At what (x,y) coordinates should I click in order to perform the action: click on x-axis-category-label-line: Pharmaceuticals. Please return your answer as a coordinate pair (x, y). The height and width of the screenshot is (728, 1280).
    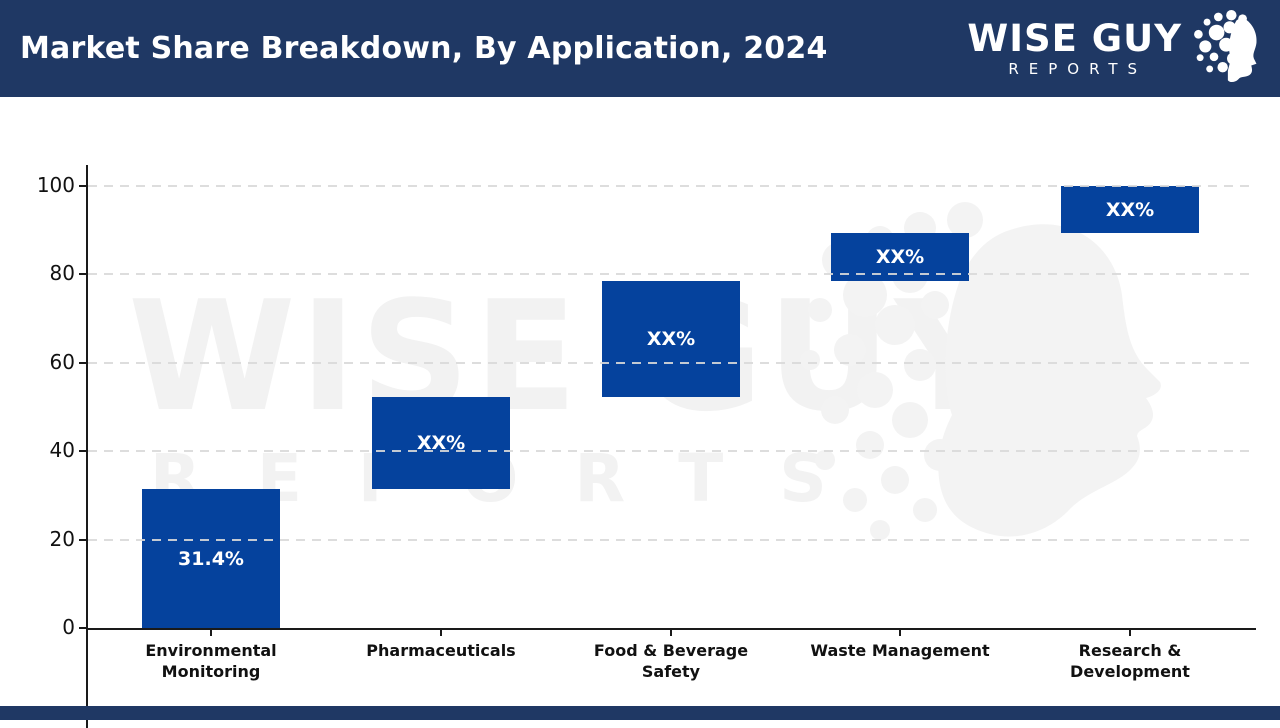
    Looking at the image, I should click on (441, 650).